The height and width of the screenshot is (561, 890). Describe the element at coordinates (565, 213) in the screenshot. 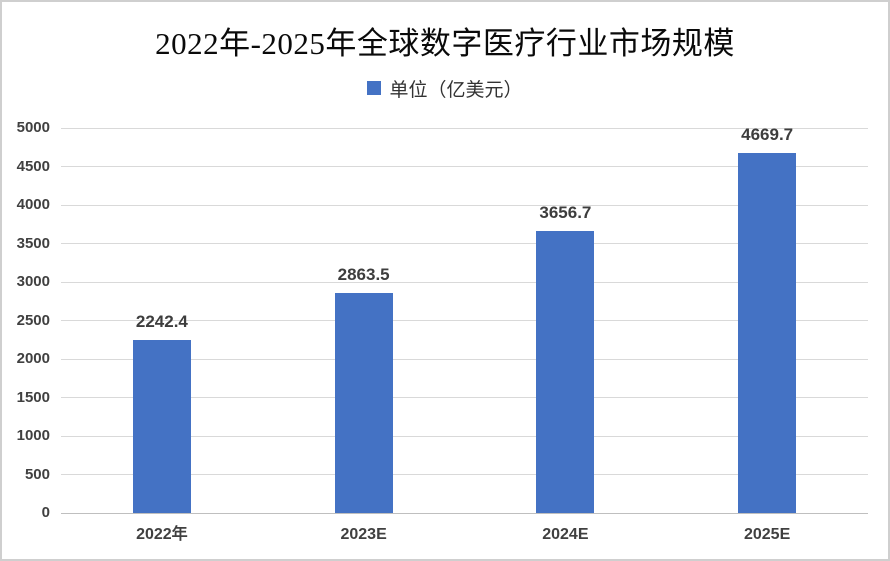

I see `bar-value-label: 3656.7` at that location.